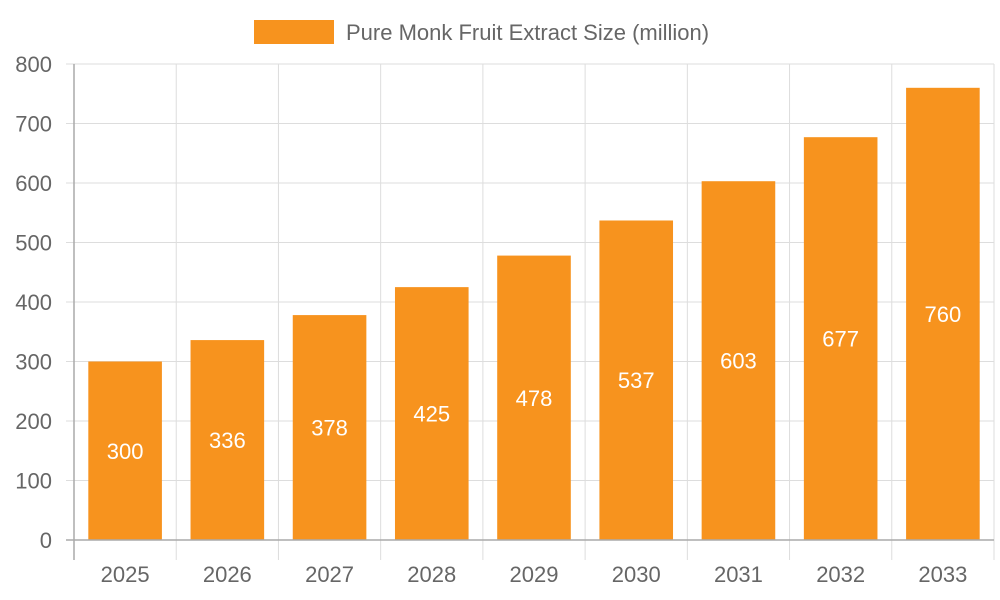  What do you see at coordinates (33, 421) in the screenshot?
I see `y-tick-label: 200` at bounding box center [33, 421].